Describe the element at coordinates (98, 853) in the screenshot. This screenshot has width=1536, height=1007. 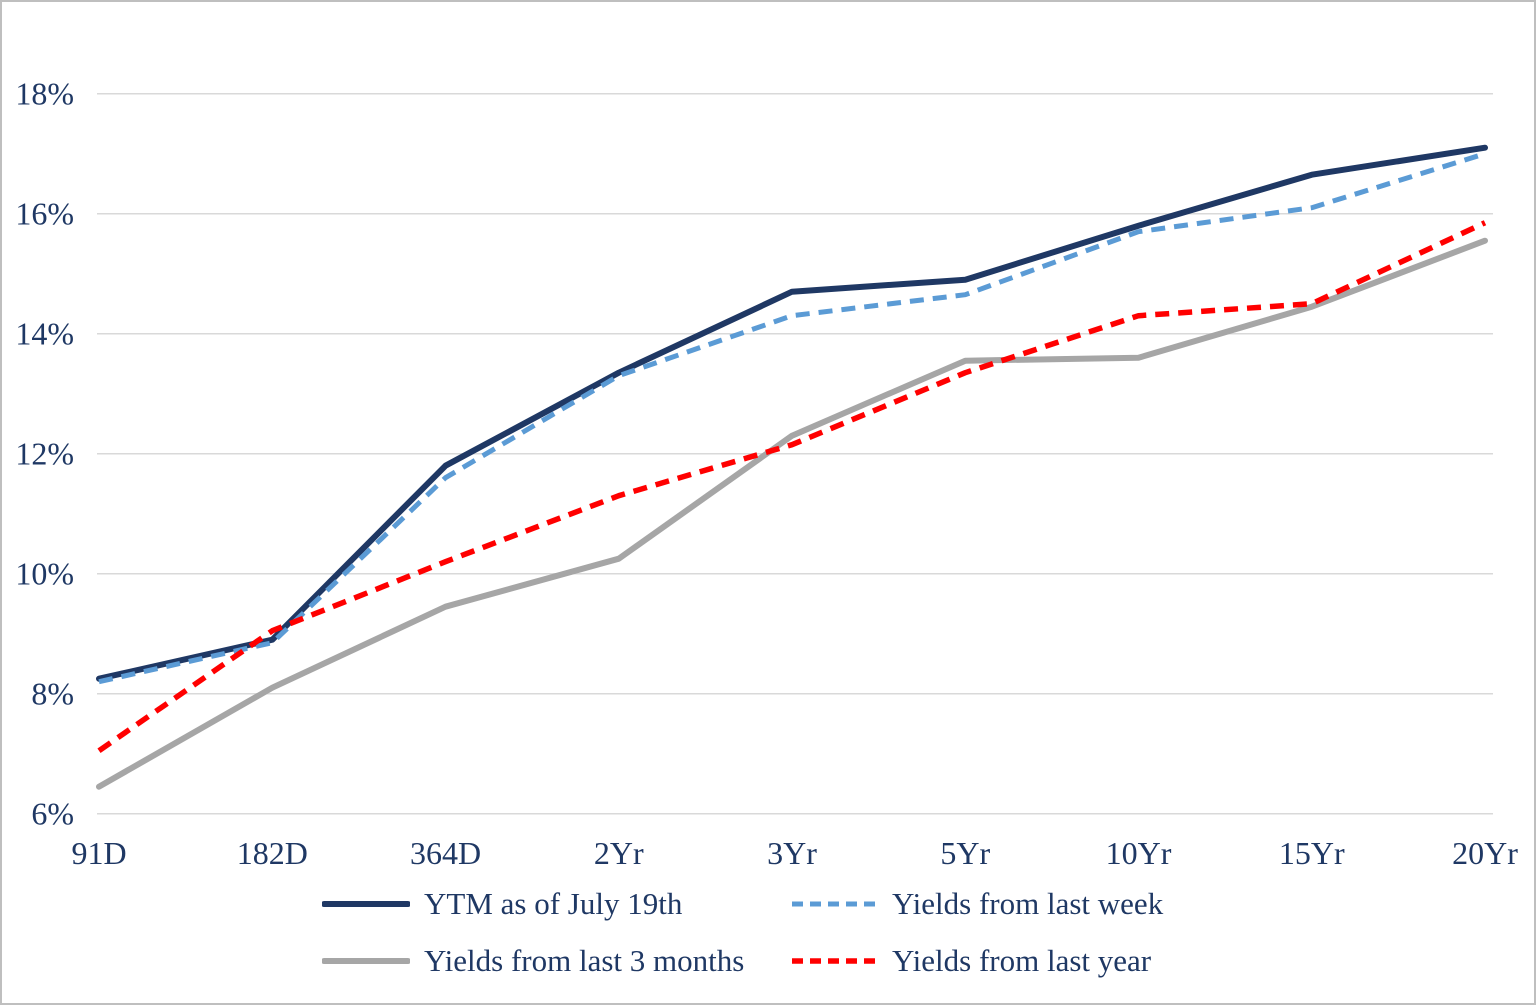
I see `x-axis-tick-label: 91D` at that location.